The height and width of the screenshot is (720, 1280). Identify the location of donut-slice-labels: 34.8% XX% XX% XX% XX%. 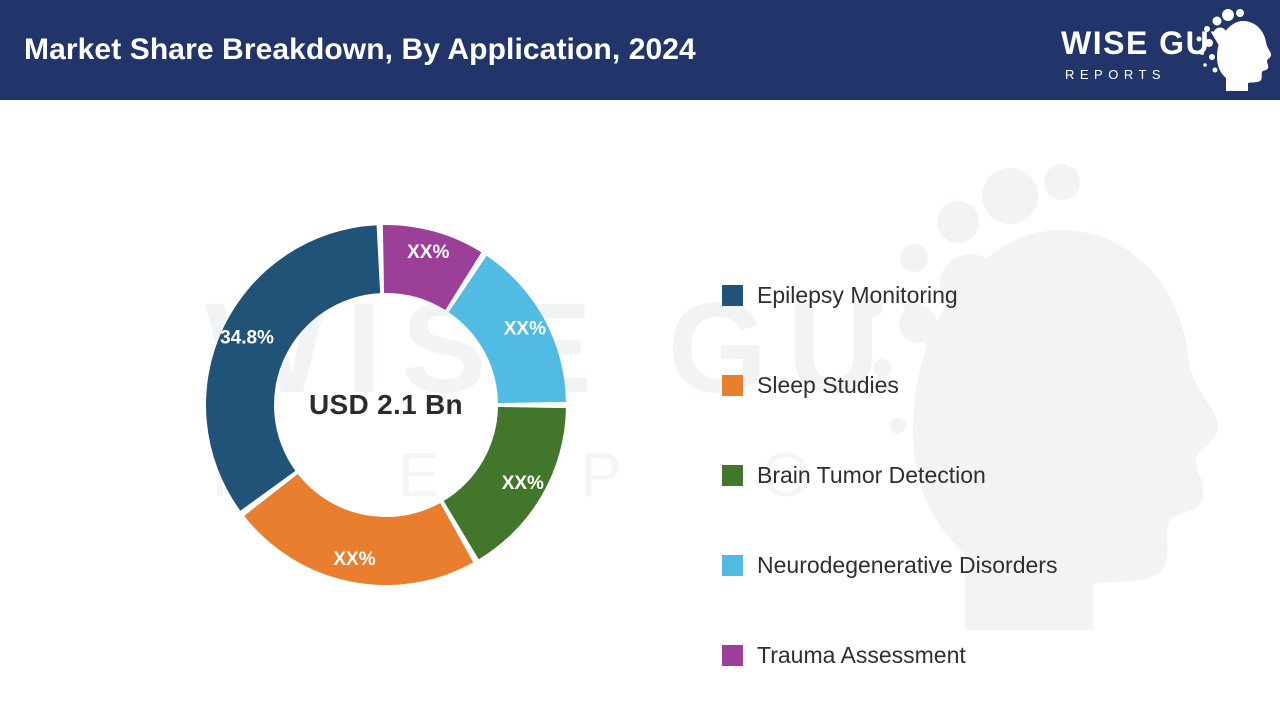
(383, 406).